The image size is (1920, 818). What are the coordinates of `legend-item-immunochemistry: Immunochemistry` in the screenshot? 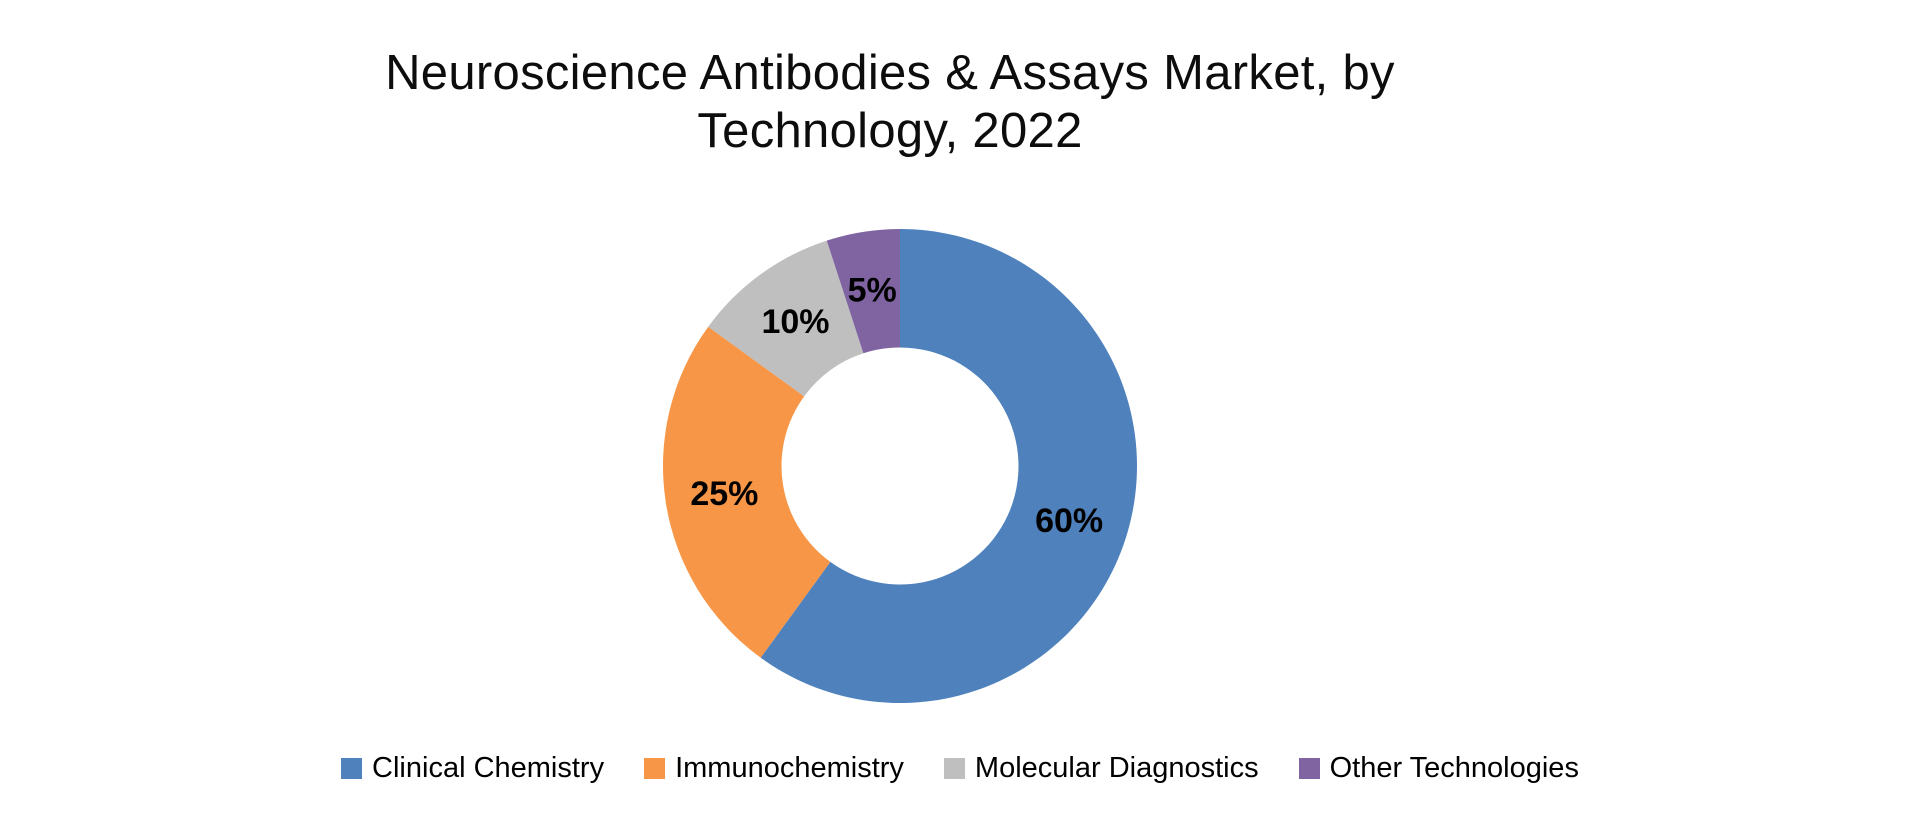 It's located at (774, 768).